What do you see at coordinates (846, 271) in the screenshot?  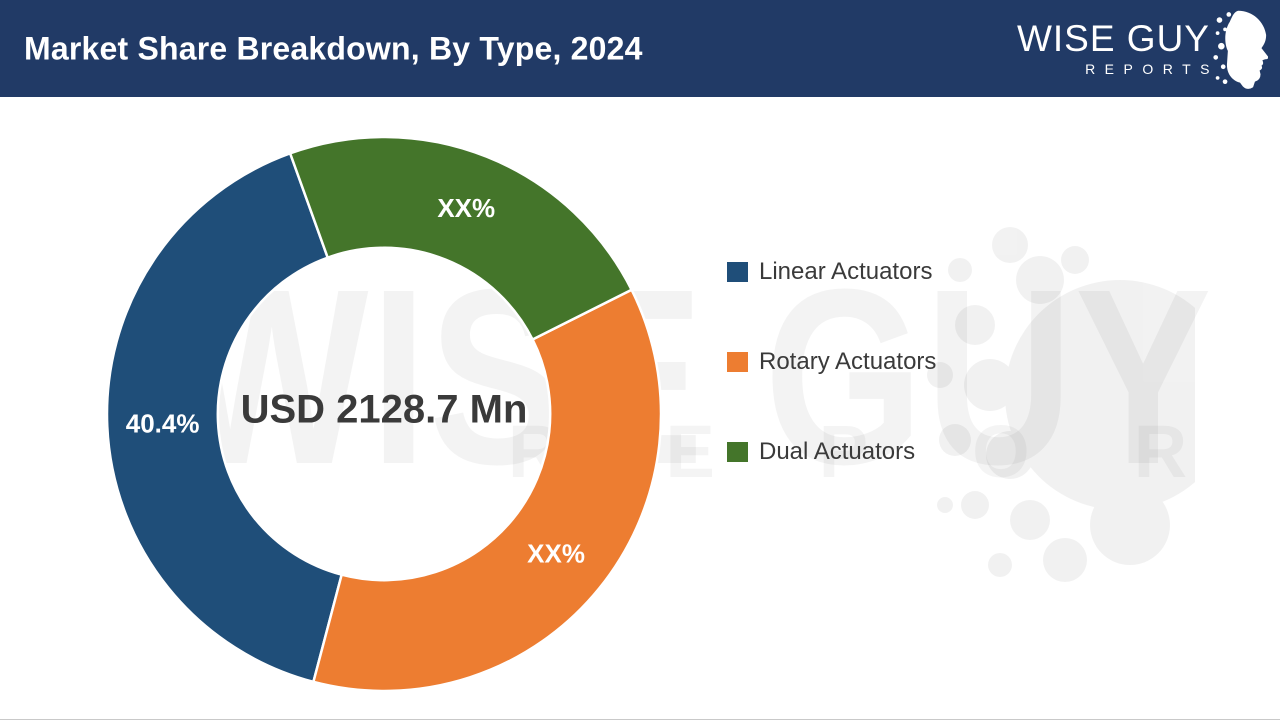 I see `legend-label: Linear Actuators` at bounding box center [846, 271].